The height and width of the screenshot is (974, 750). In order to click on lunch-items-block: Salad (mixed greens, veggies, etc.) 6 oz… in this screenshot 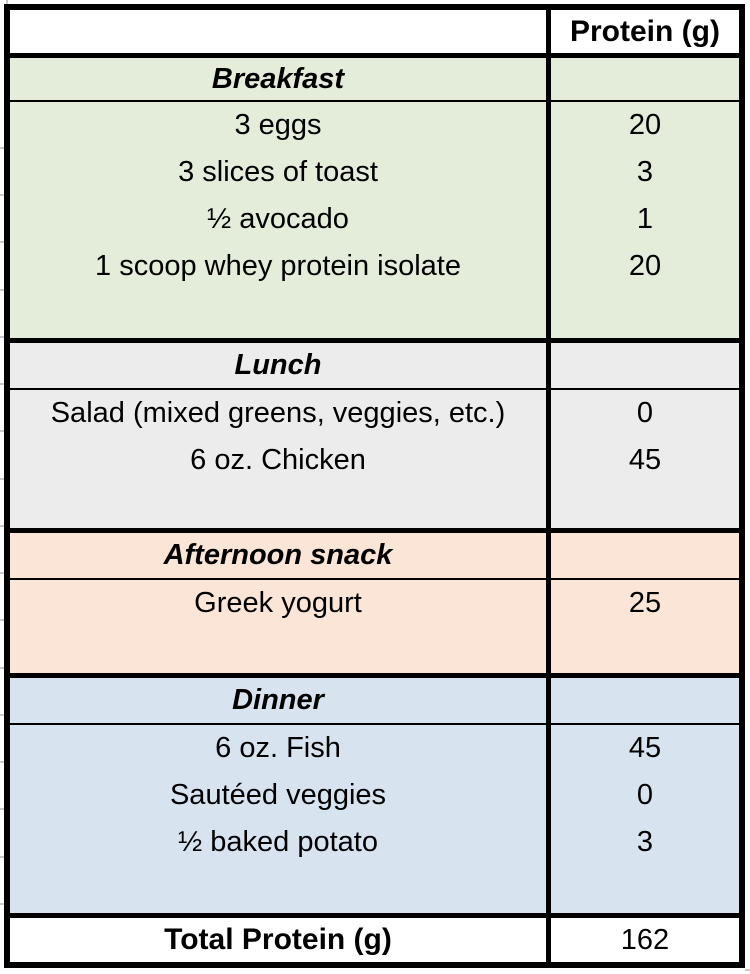, I will do `click(374, 461)`.